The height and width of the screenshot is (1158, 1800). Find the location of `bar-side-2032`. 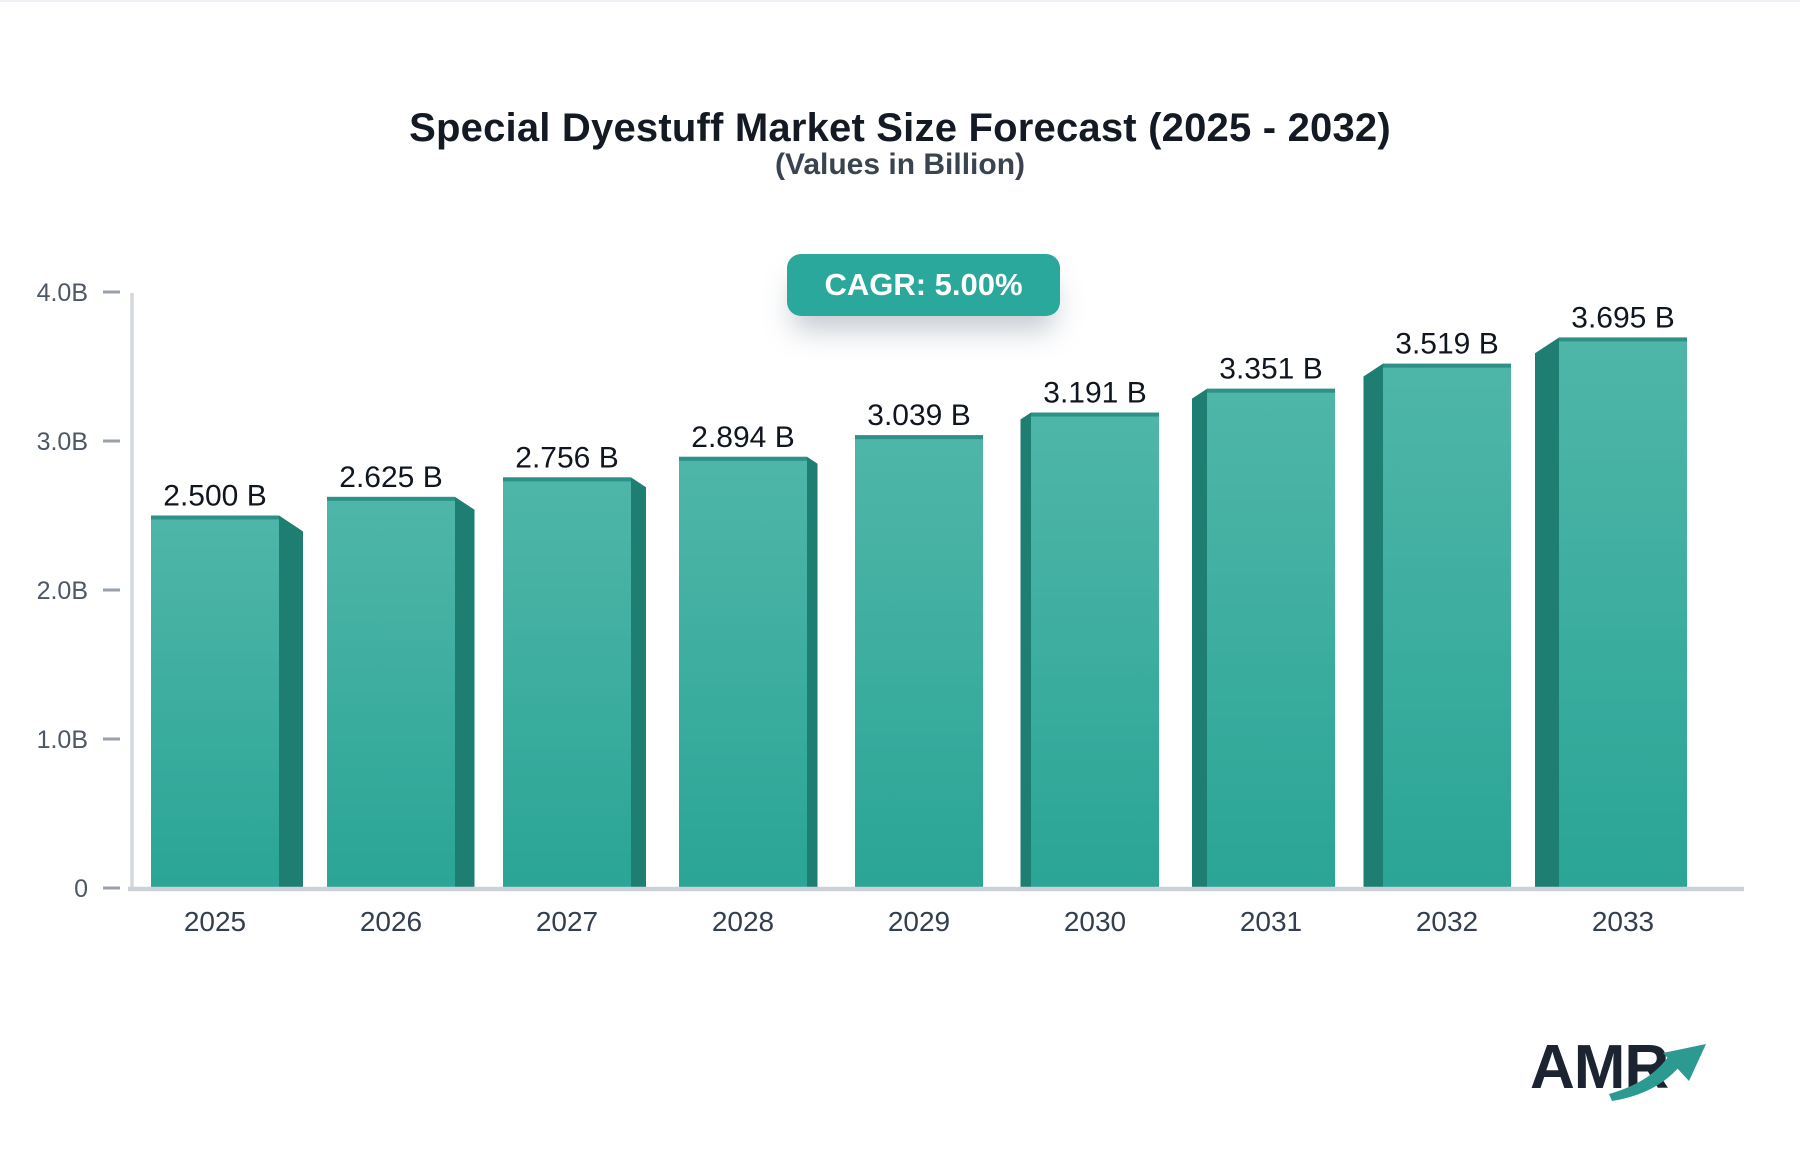

bar-side-2032 is located at coordinates (1373, 625).